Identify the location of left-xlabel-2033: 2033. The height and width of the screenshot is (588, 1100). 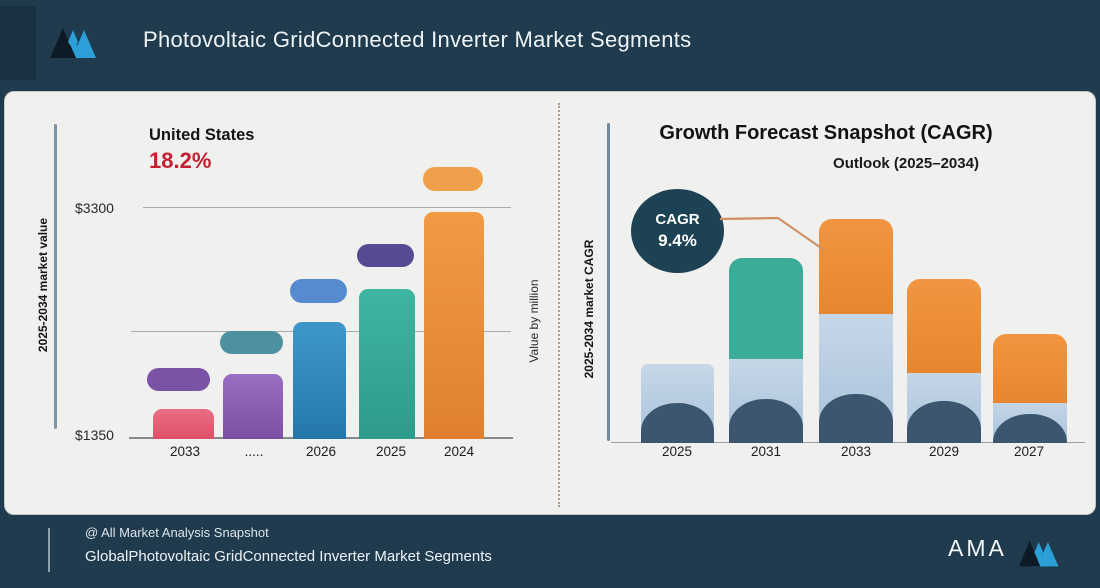
(185, 451).